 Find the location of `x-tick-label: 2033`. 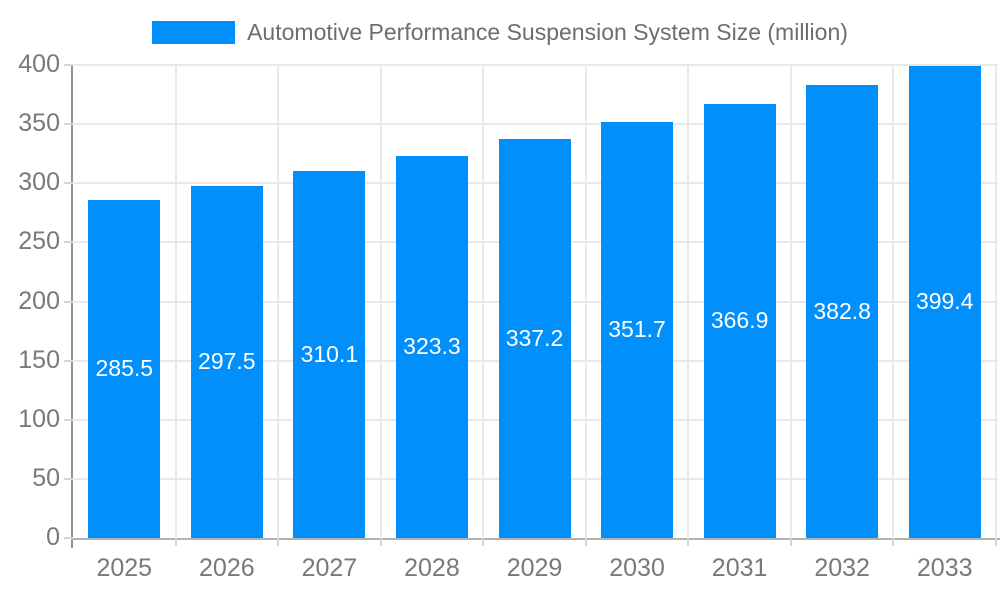

x-tick-label: 2033 is located at coordinates (944, 568).